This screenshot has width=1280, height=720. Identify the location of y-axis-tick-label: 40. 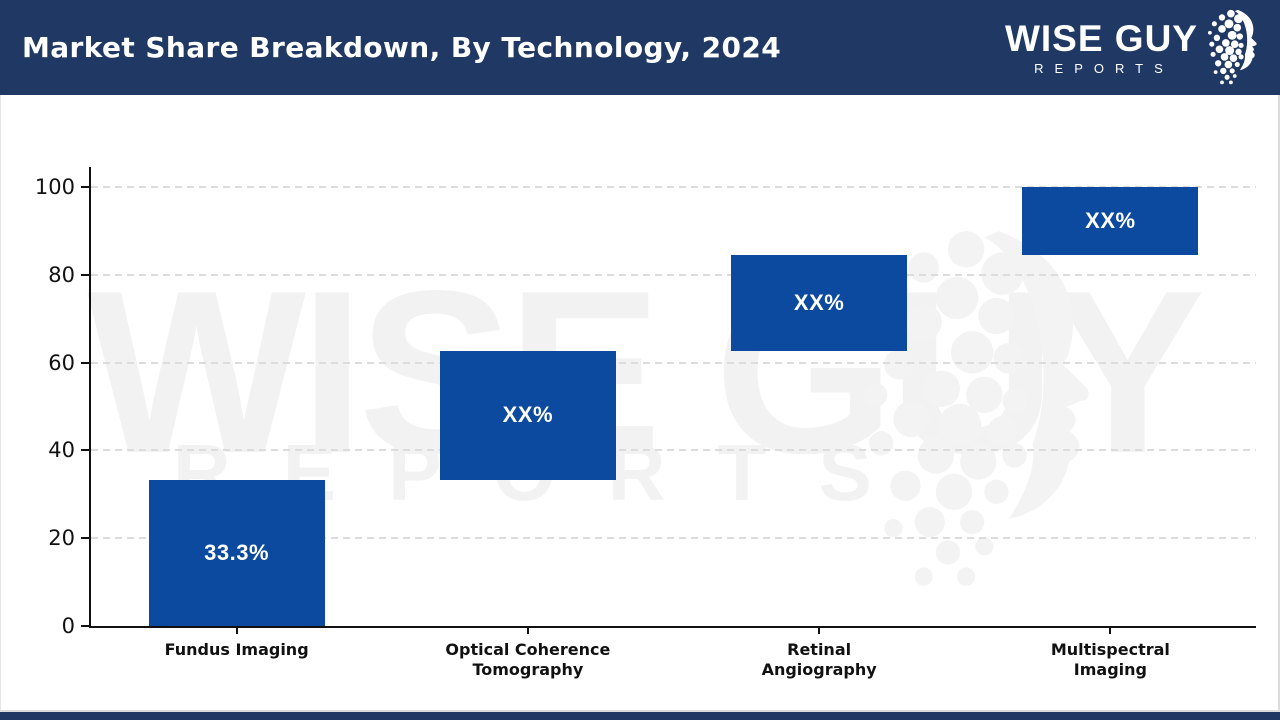
(61, 450).